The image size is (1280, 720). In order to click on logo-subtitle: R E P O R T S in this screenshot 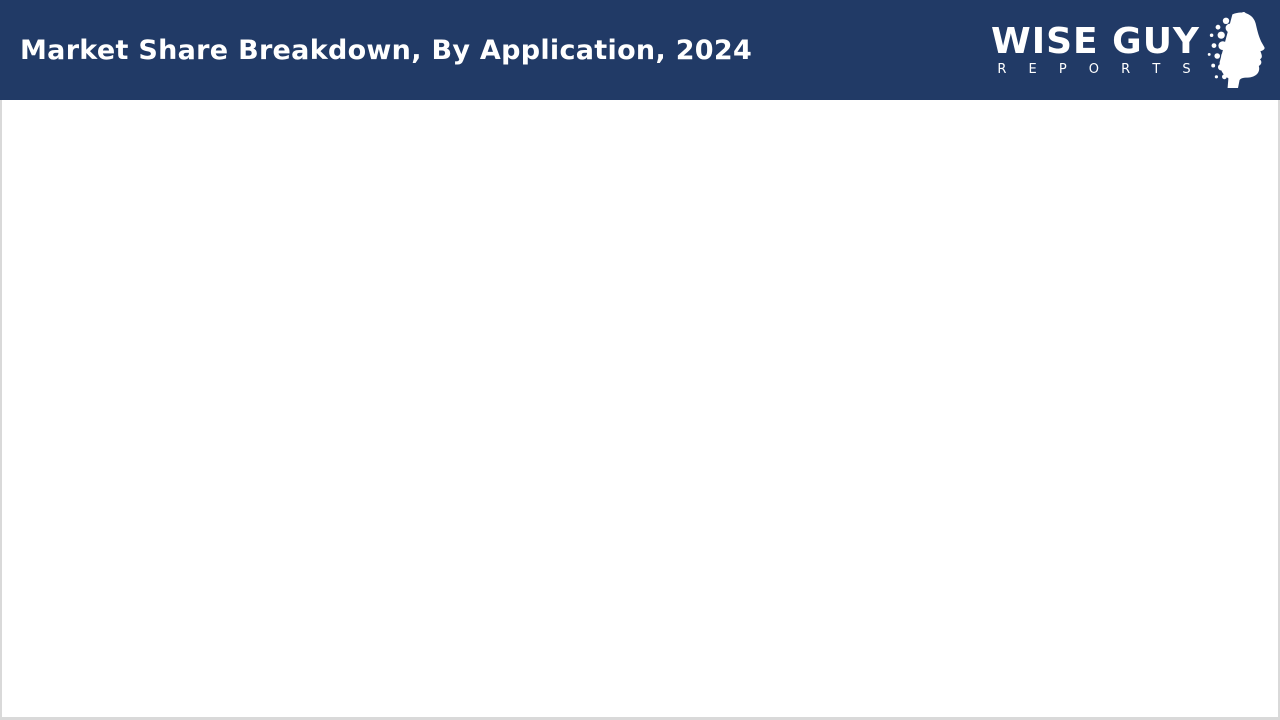, I will do `click(1098, 70)`.